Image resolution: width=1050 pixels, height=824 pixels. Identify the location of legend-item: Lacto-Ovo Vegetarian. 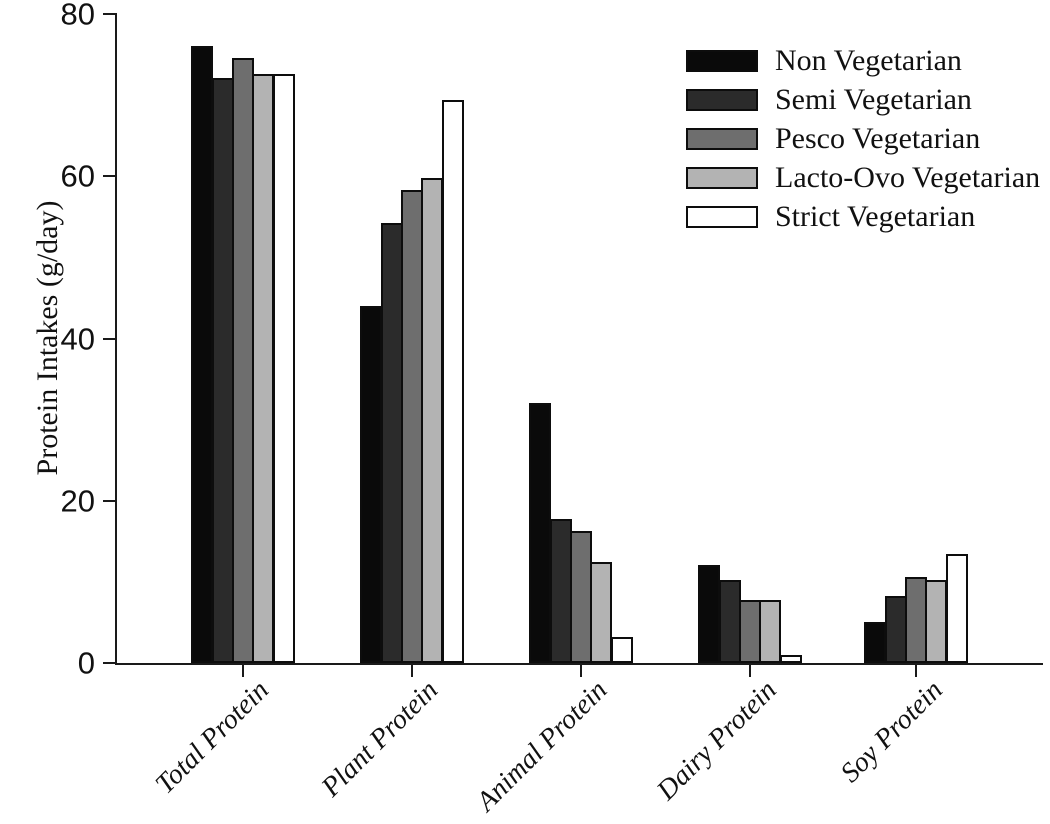
(863, 177).